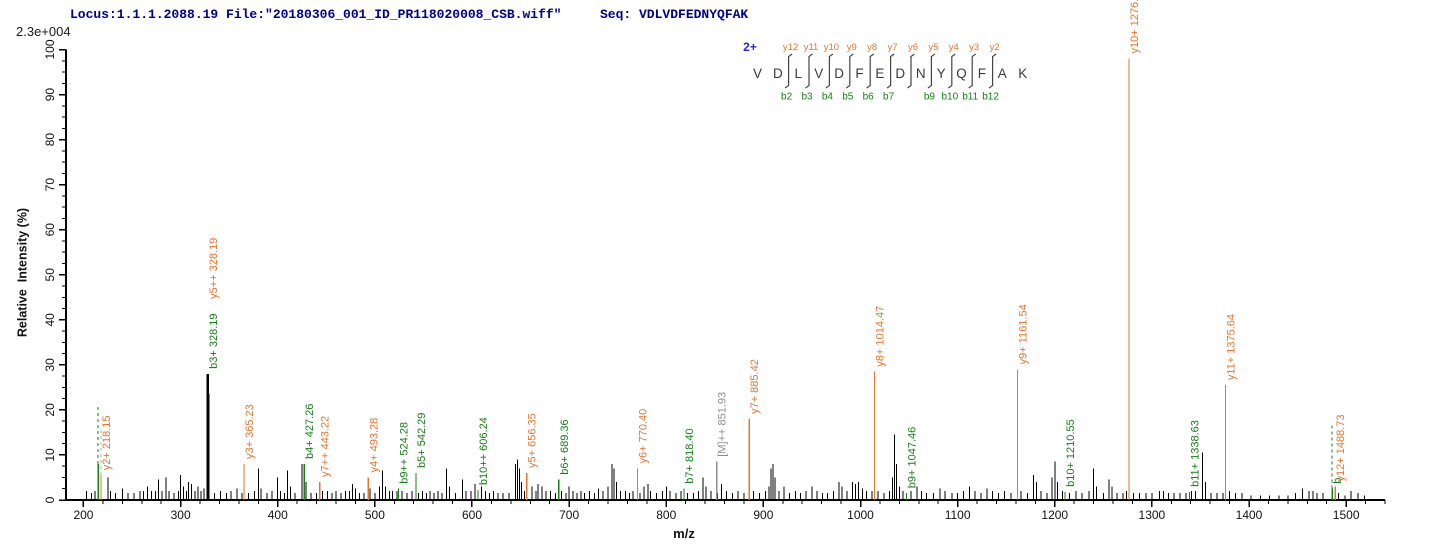  I want to click on residue-12-F: F, so click(982, 73).